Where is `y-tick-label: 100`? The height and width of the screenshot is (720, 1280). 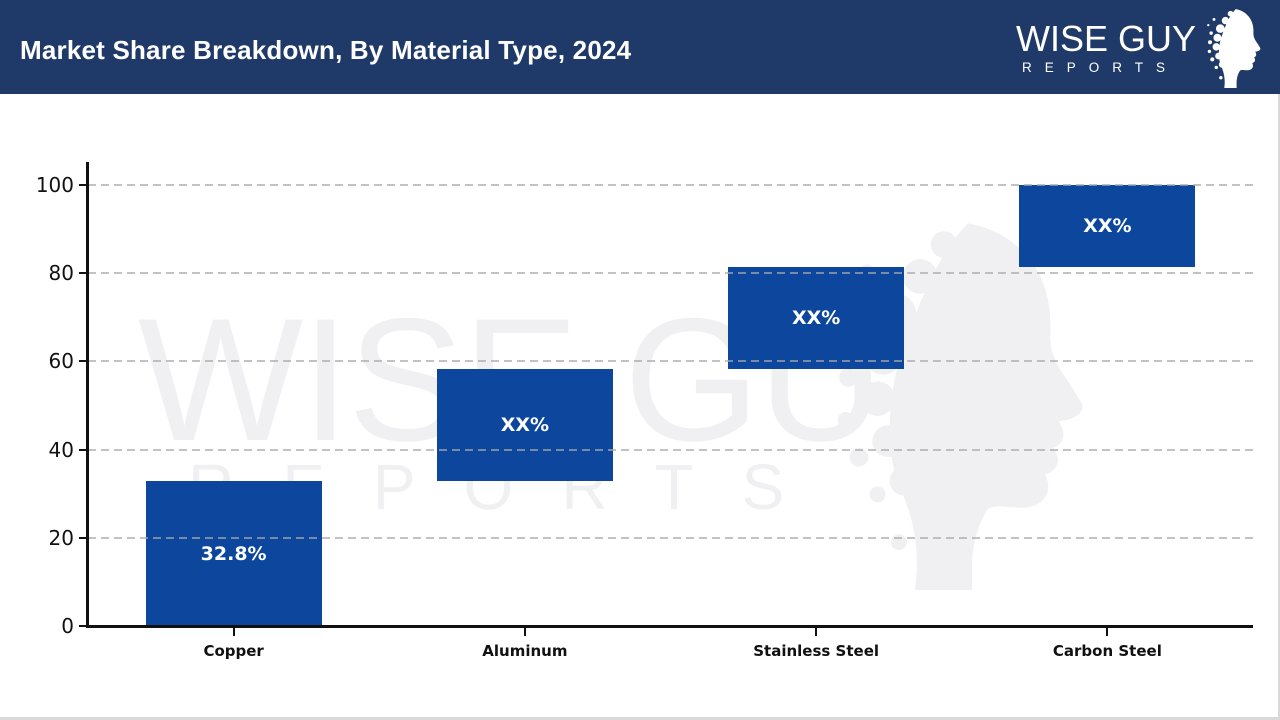 y-tick-label: 100 is located at coordinates (54, 185).